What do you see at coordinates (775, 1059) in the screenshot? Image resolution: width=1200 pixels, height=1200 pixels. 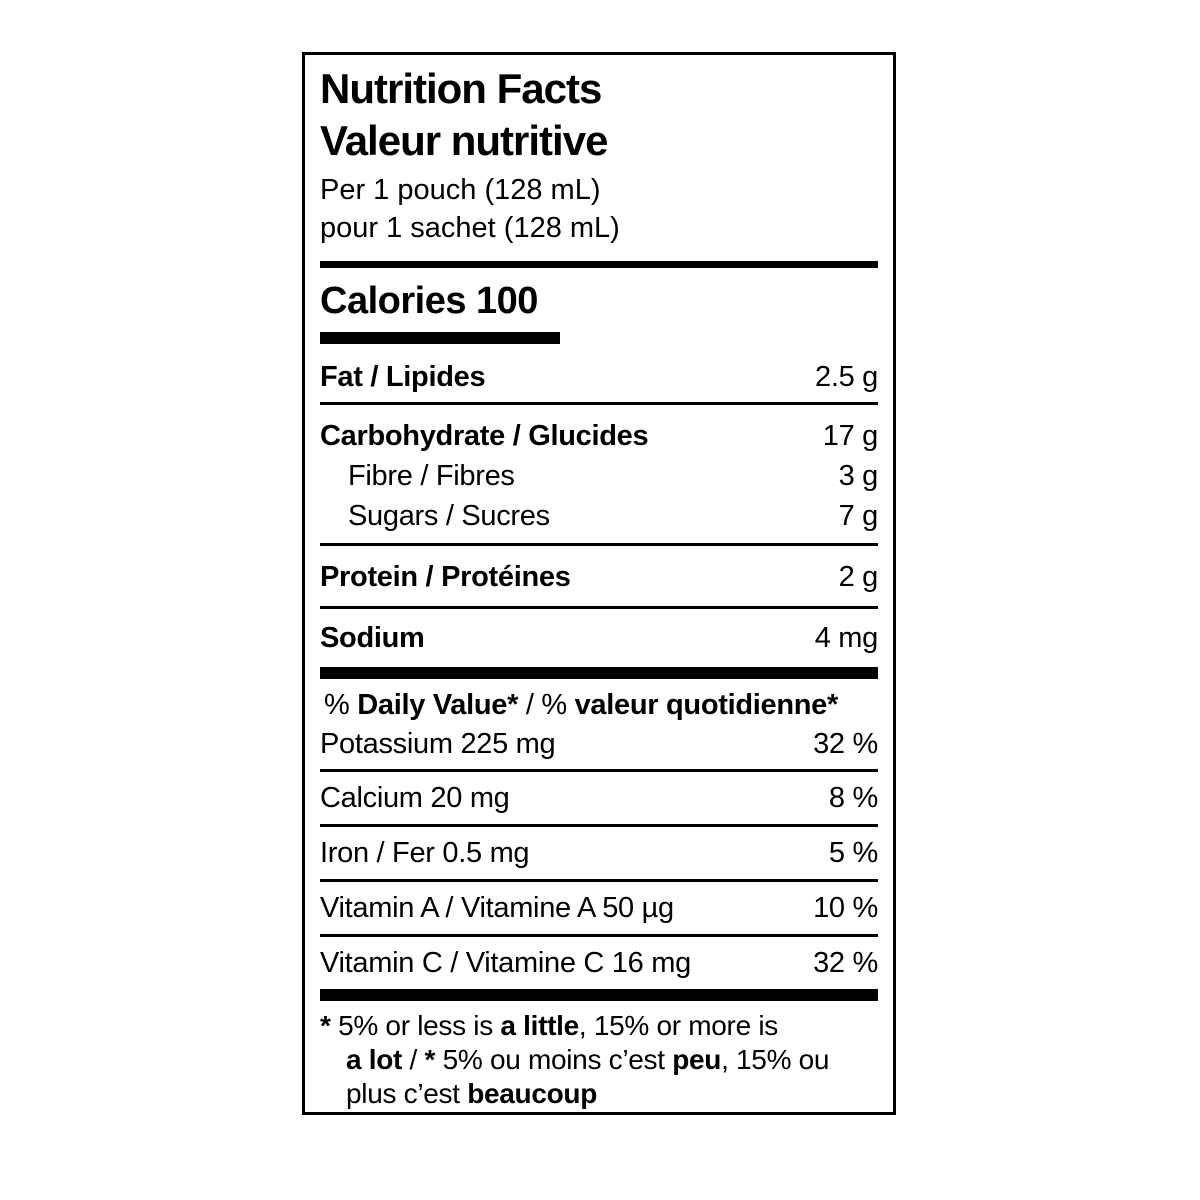 I see `footnote-text: , 15% ou` at bounding box center [775, 1059].